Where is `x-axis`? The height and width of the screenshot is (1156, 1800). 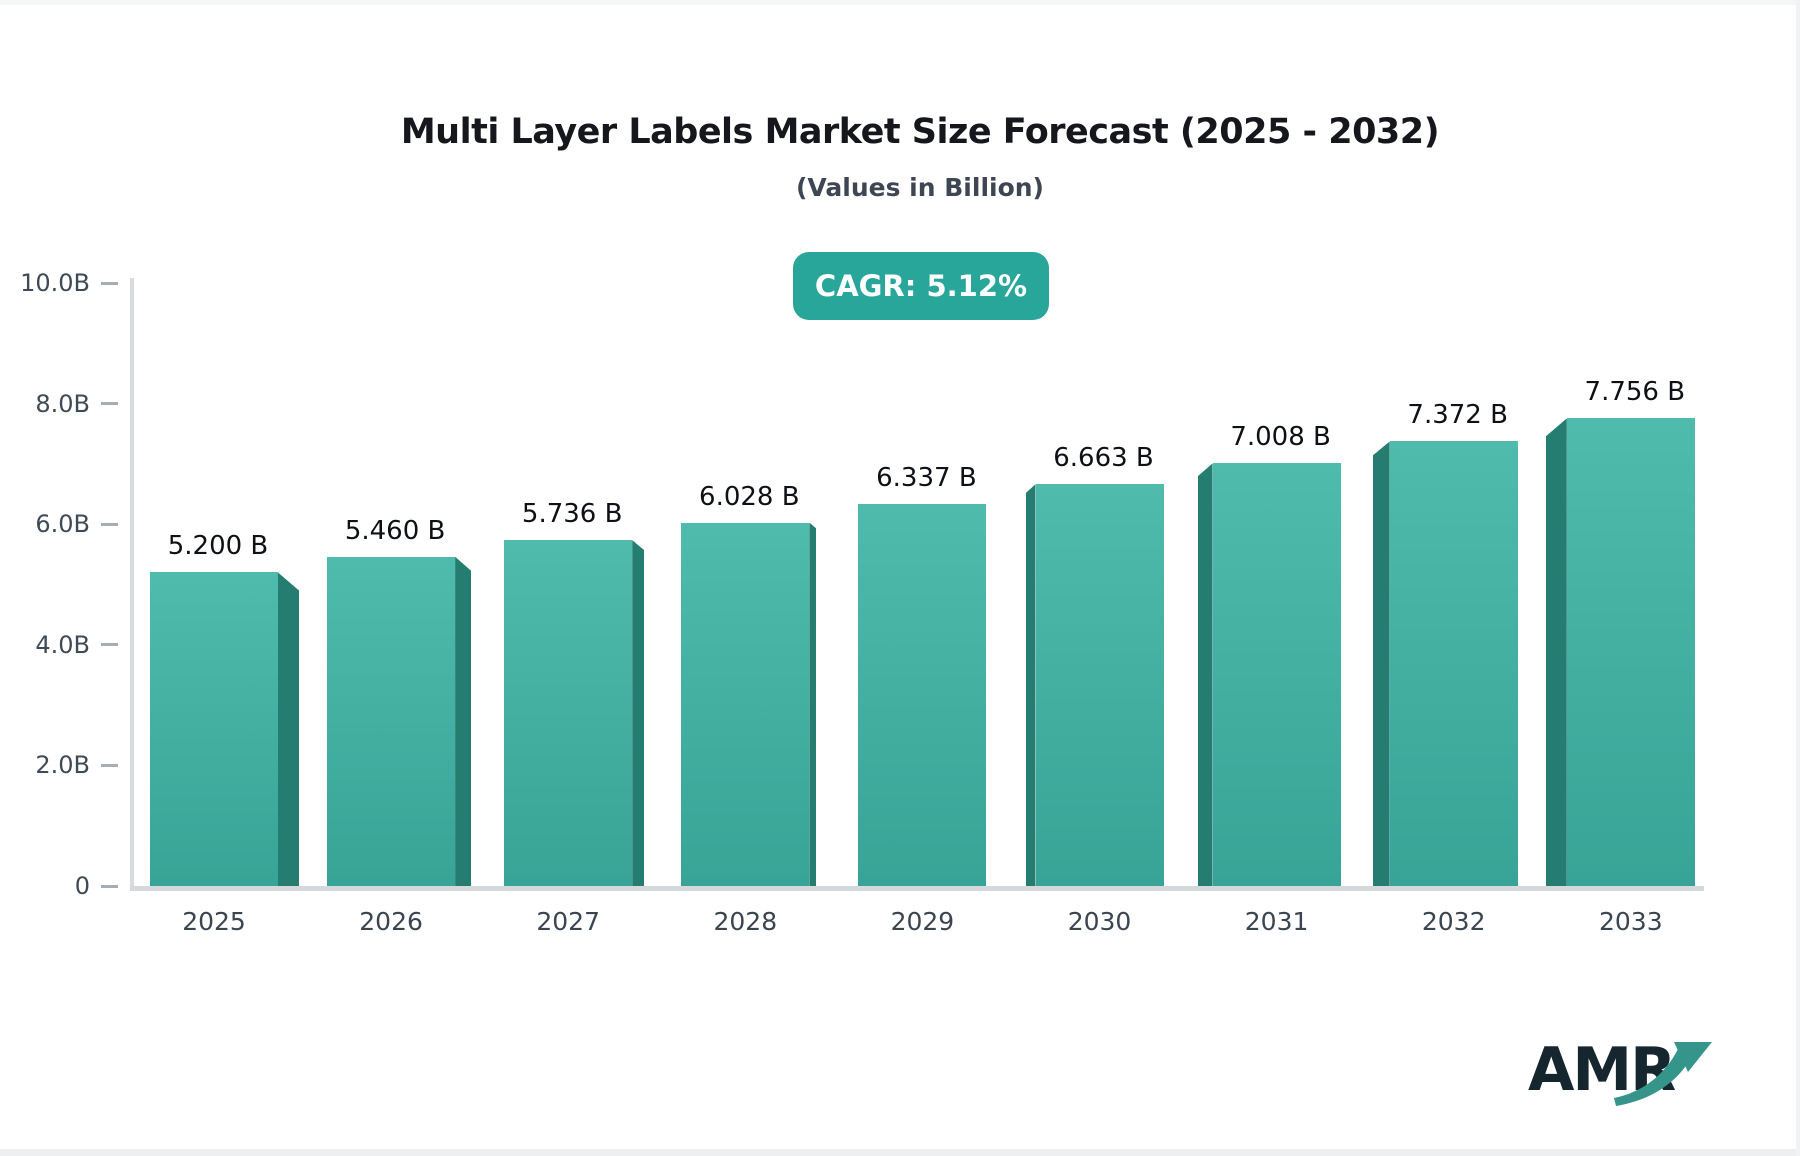
x-axis is located at coordinates (917, 888).